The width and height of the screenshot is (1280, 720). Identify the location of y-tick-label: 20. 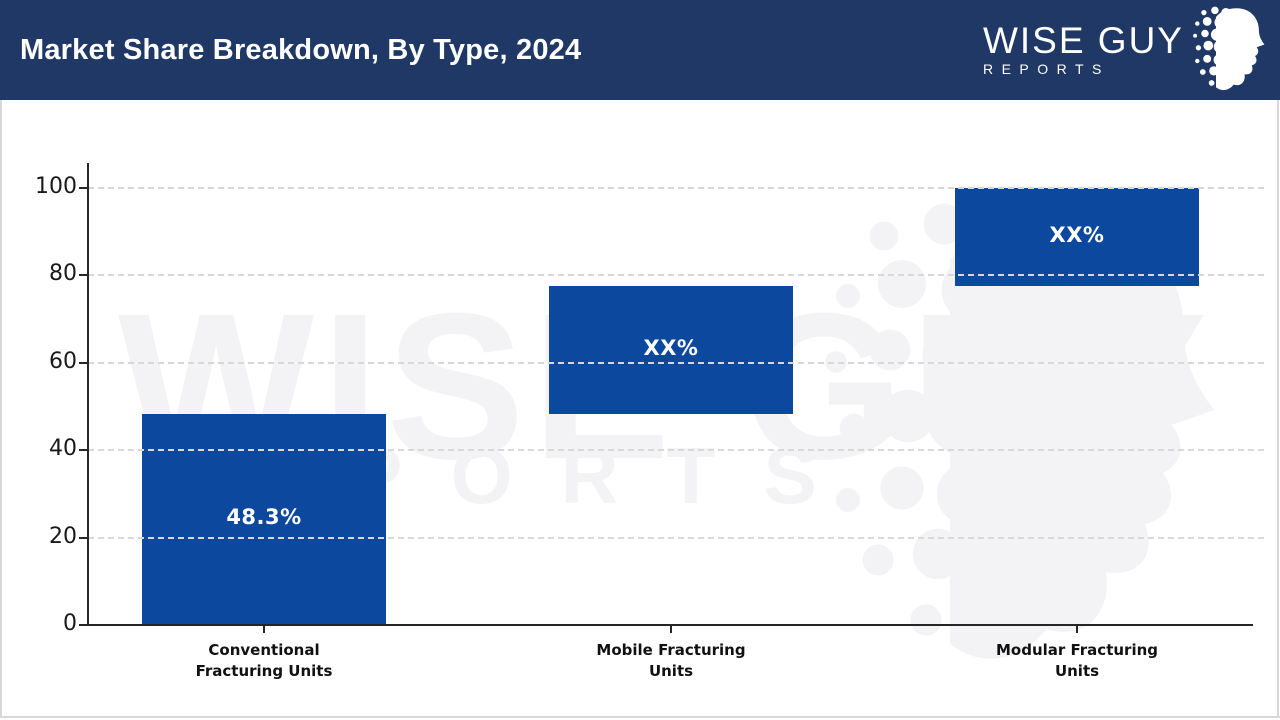
(63, 536).